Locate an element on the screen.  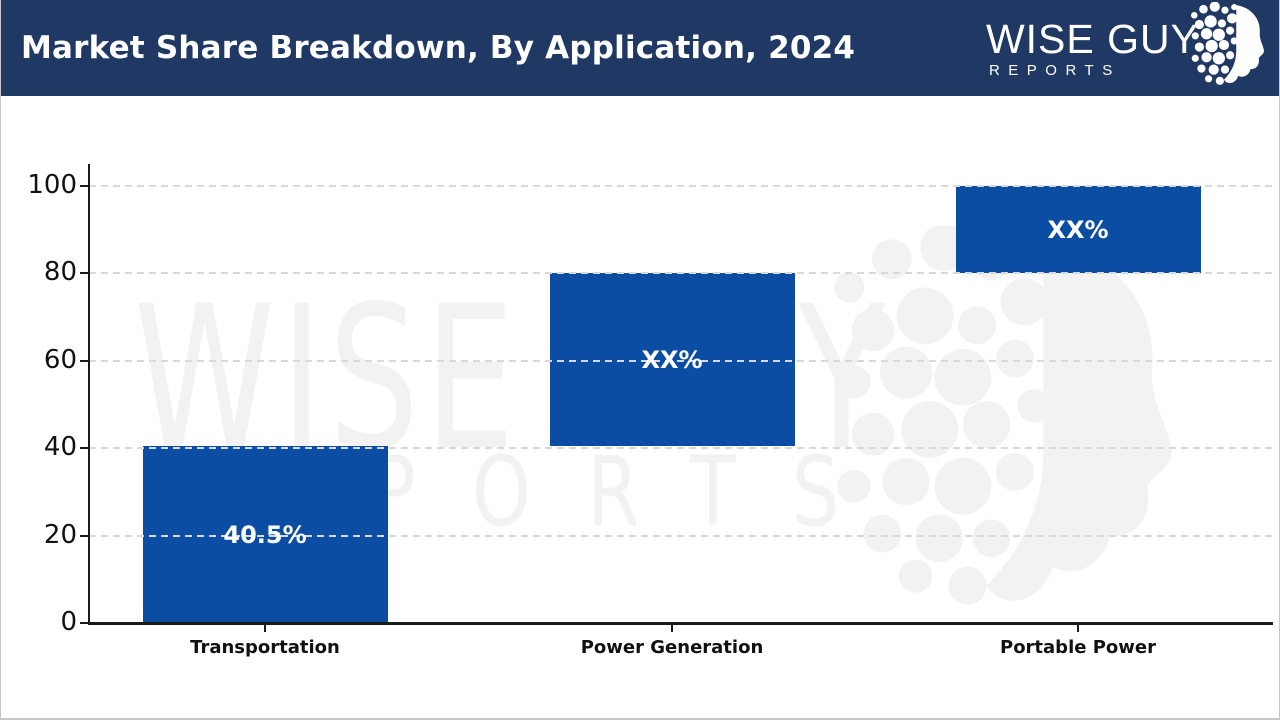
logo-reports-text: REPORTS is located at coordinates (1054, 70).